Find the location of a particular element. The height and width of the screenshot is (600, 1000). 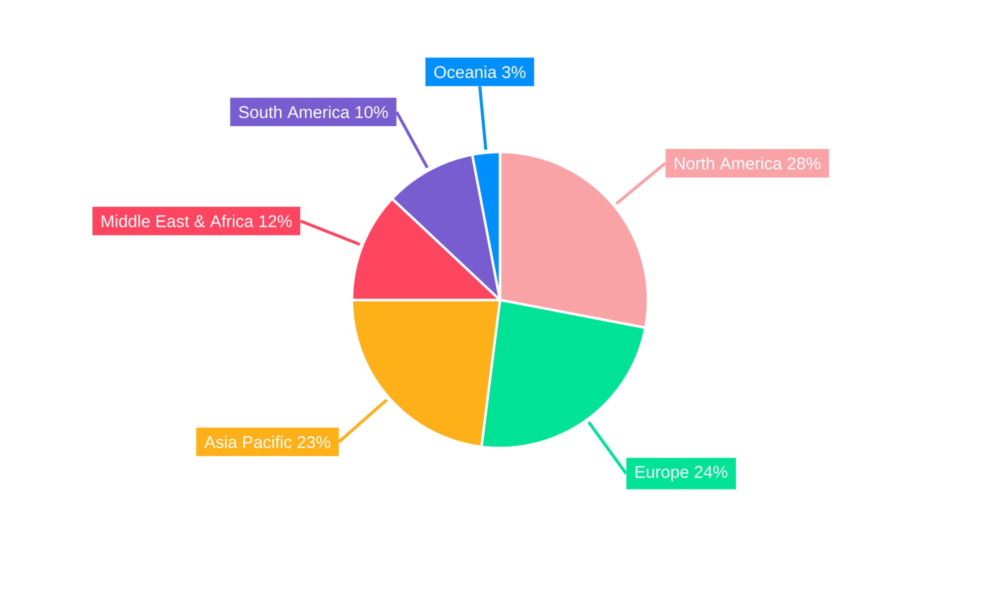

data-label: 23% is located at coordinates (314, 442).